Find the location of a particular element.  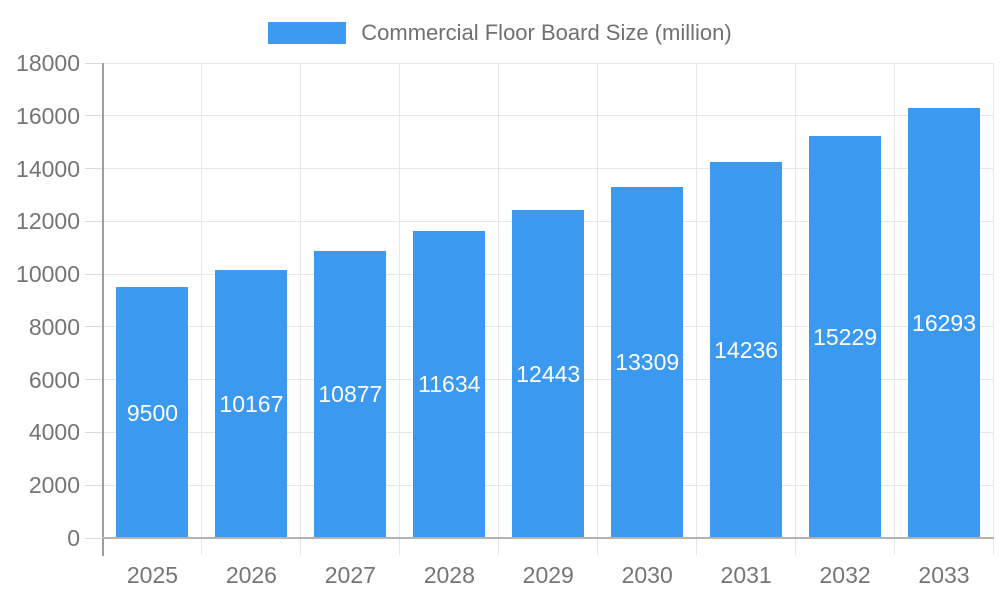

x-tick-label: 2027 is located at coordinates (350, 575).